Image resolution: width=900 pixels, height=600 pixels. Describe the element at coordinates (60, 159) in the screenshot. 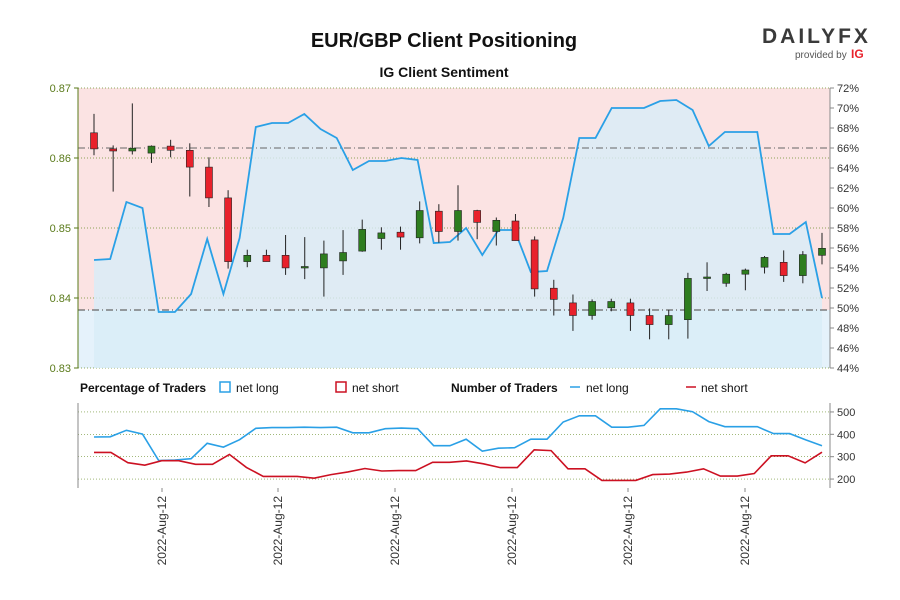

I see `left-tick-label: 0.86` at that location.